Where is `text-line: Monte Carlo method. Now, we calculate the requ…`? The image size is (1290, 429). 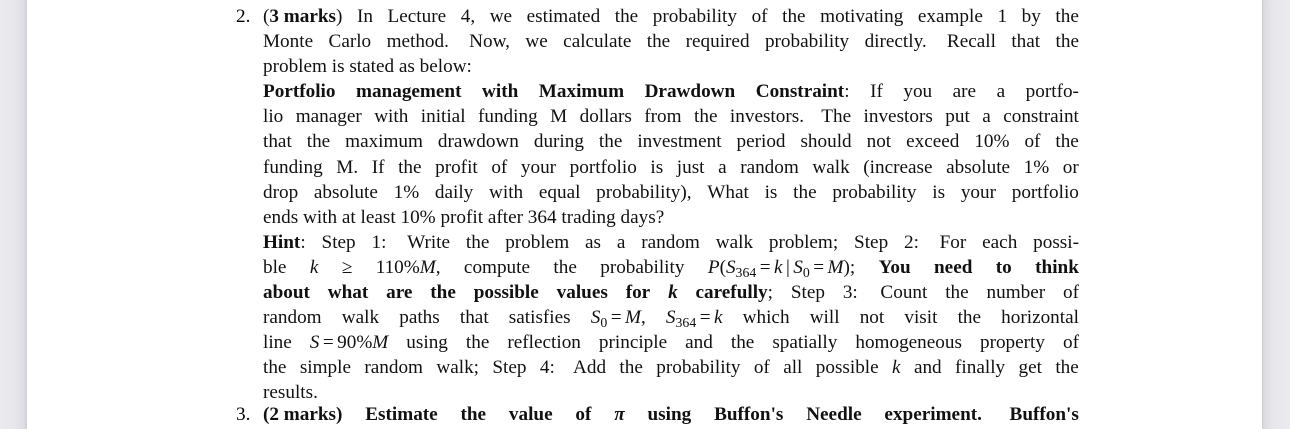 text-line: Monte Carlo method. Now, we calculate the requ… is located at coordinates (671, 42).